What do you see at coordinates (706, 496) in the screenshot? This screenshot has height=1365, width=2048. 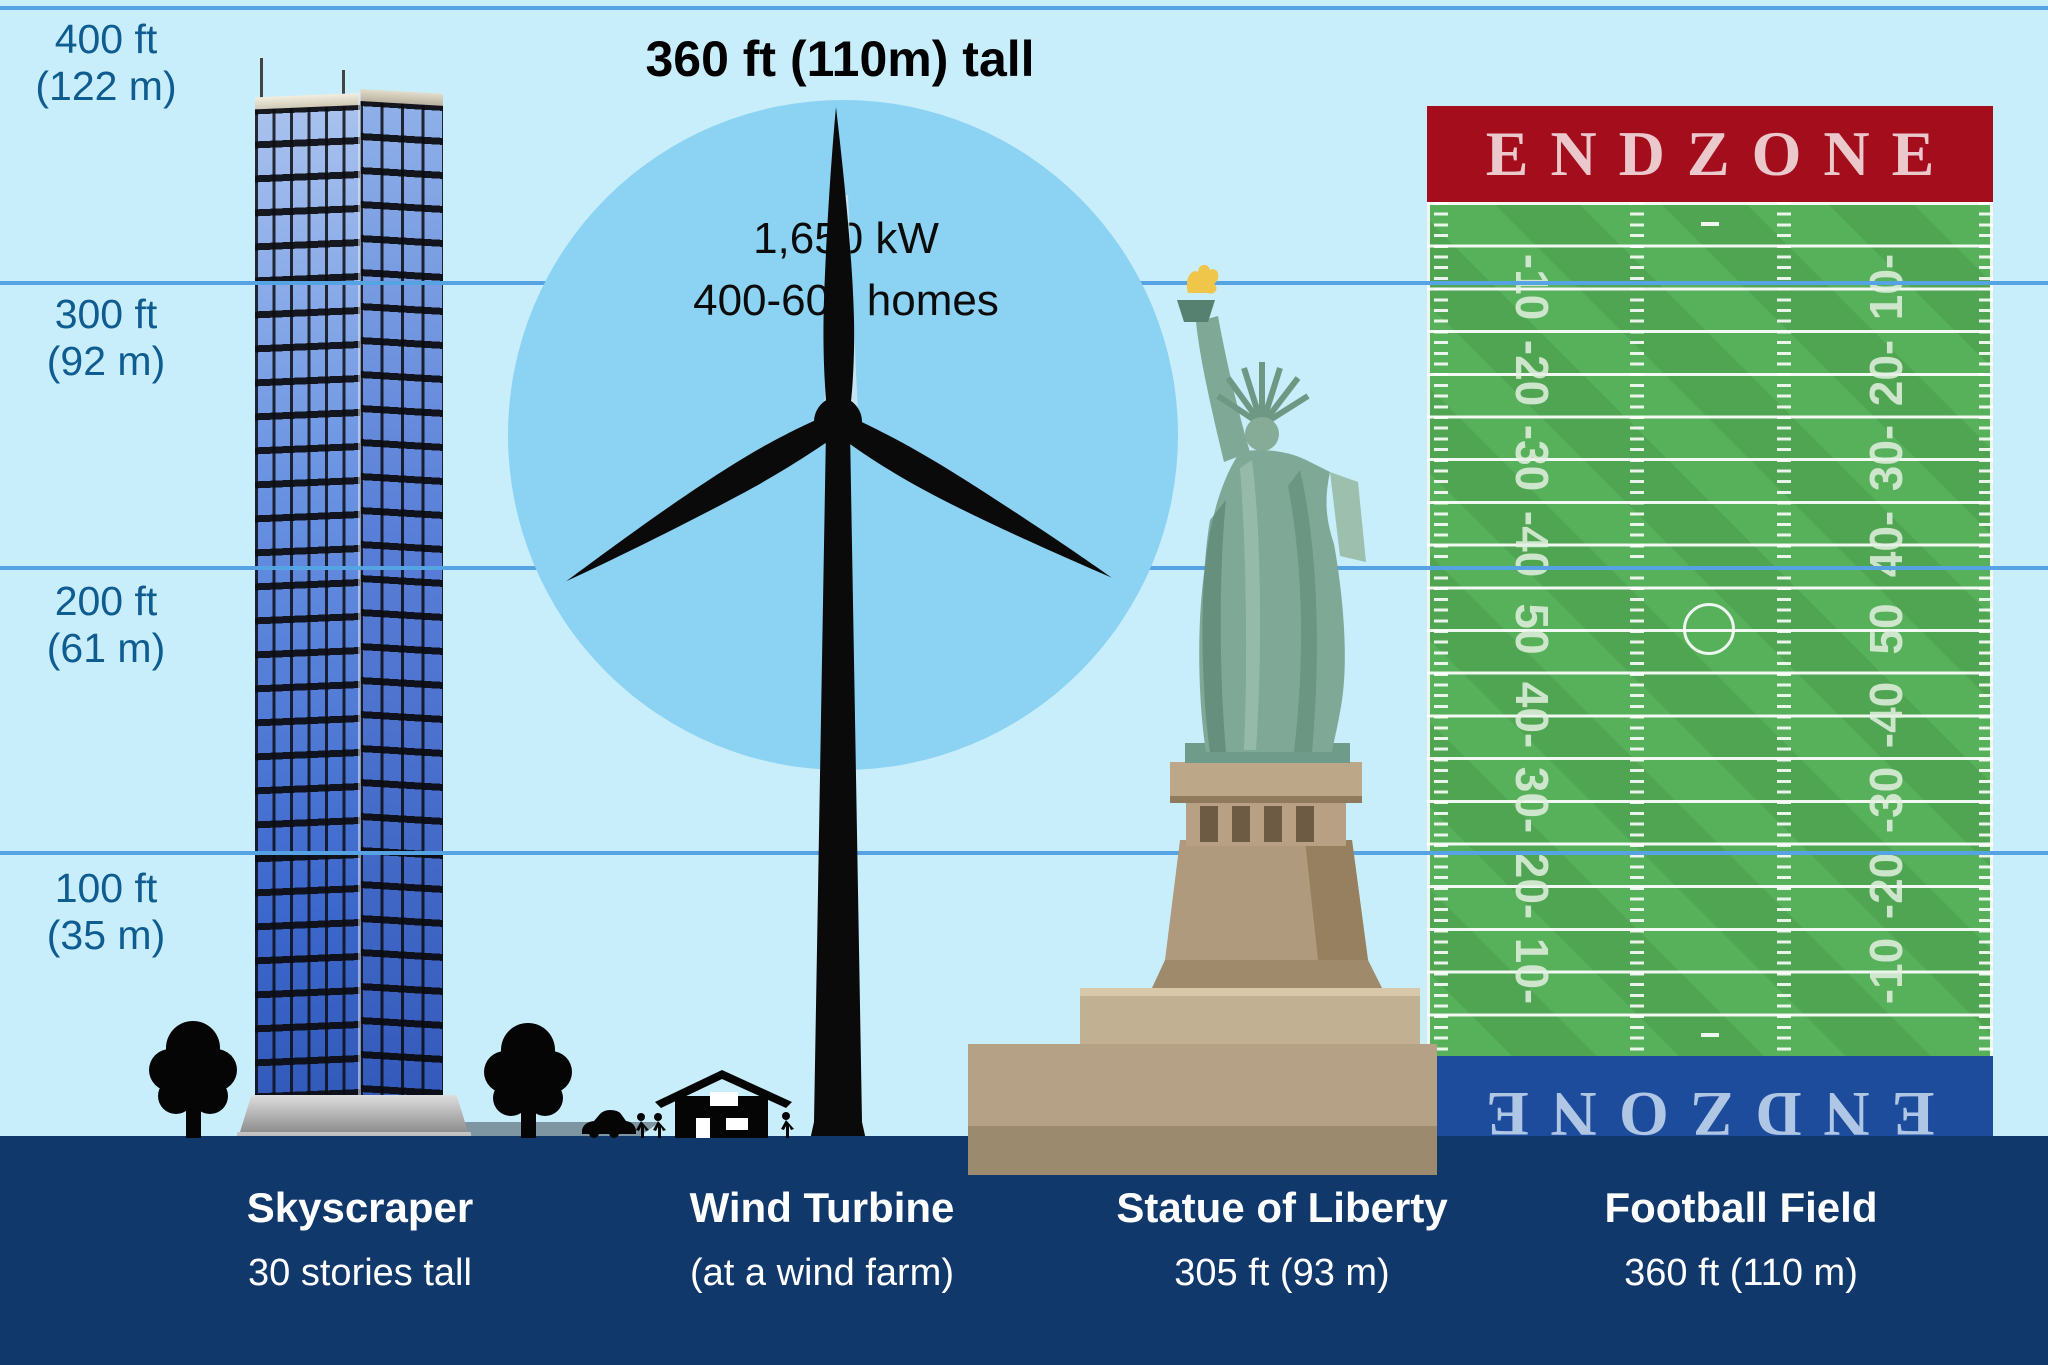 I see `turbine-blade-left` at bounding box center [706, 496].